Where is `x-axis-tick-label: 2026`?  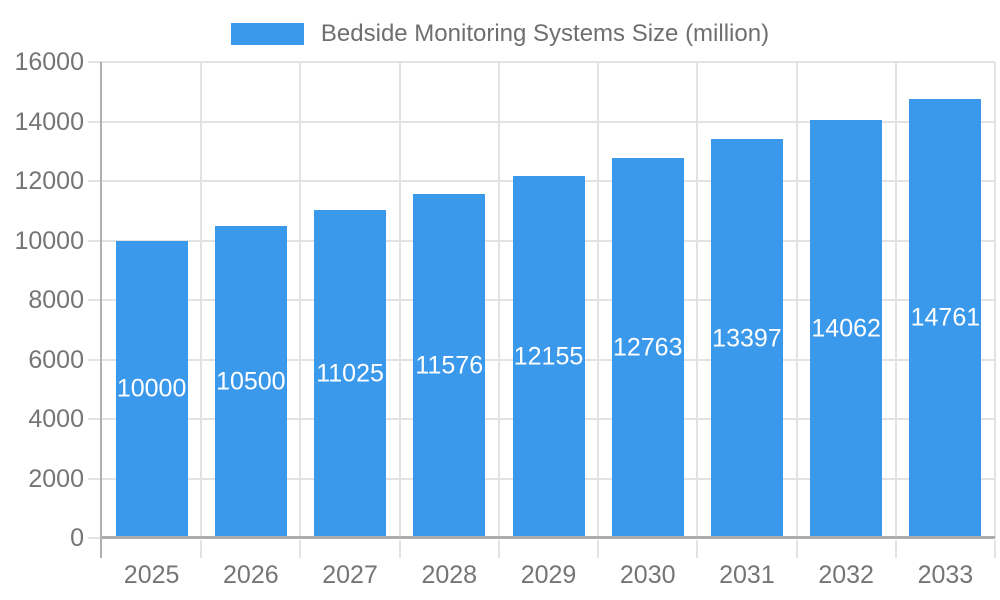 x-axis-tick-label: 2026 is located at coordinates (251, 575).